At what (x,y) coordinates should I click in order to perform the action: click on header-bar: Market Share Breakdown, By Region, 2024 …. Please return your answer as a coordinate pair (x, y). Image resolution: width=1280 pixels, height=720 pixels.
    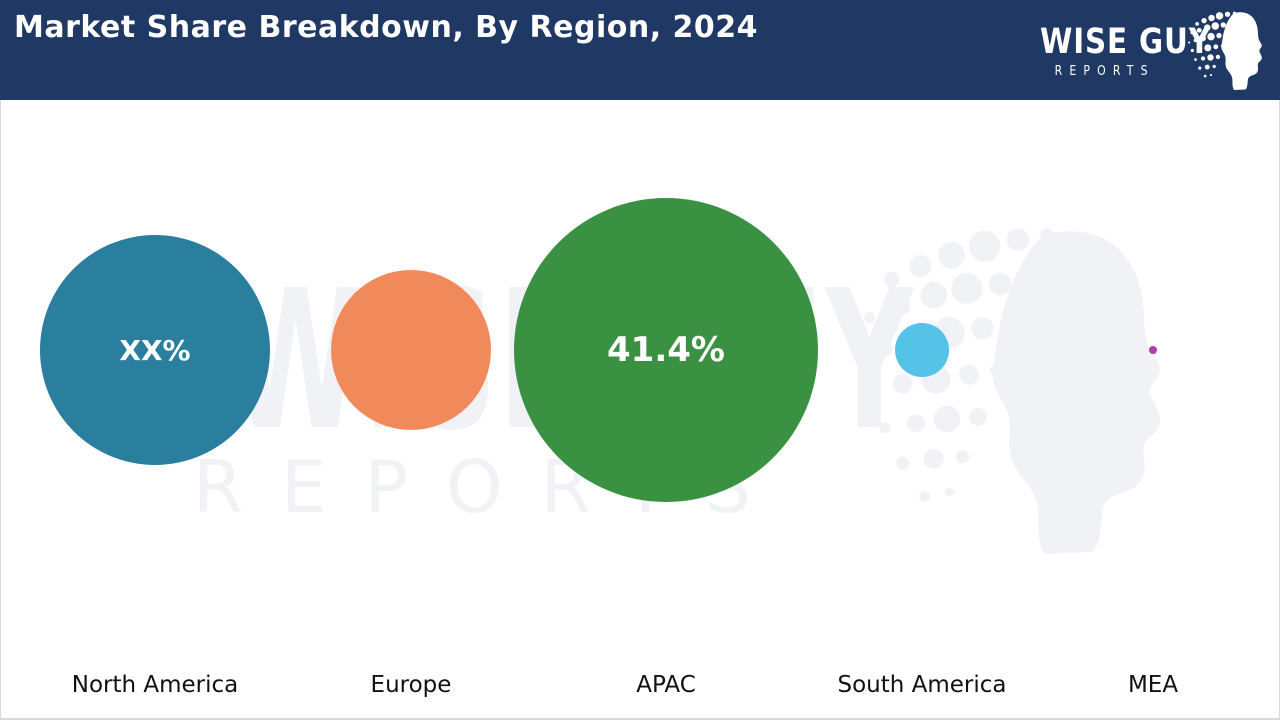
    Looking at the image, I should click on (640, 50).